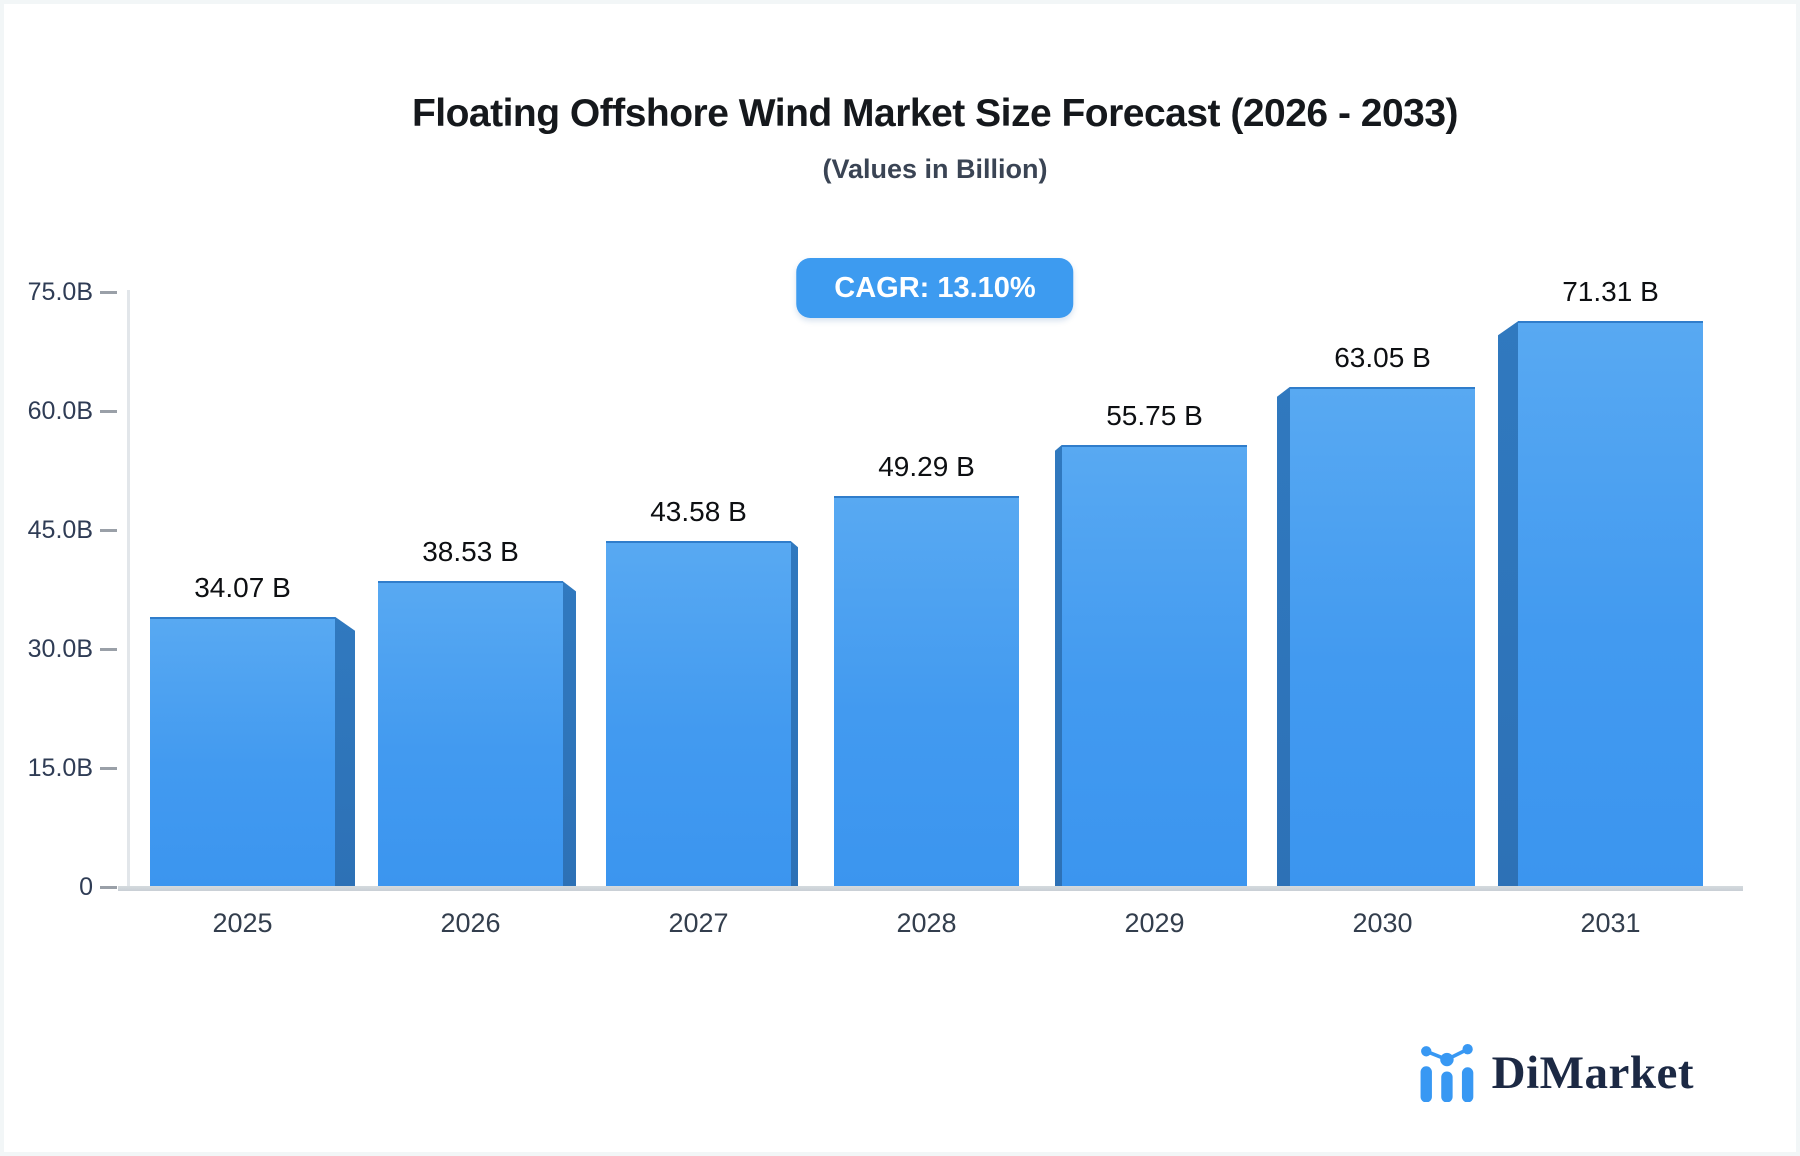  What do you see at coordinates (1382, 923) in the screenshot?
I see `x-axis-label: 2030` at bounding box center [1382, 923].